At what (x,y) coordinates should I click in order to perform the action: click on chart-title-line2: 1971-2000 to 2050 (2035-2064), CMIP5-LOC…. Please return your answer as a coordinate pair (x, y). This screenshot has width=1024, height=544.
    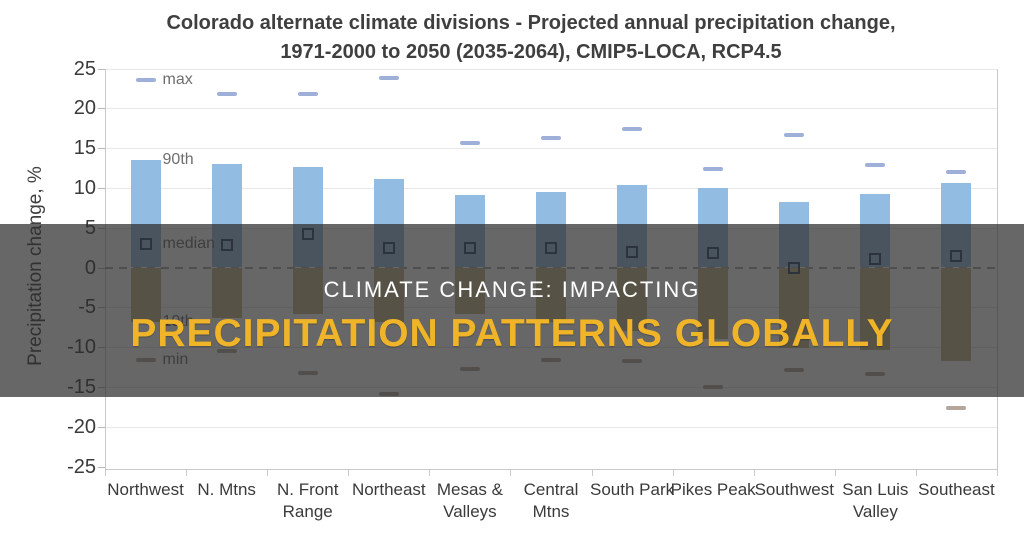
    Looking at the image, I should click on (531, 52).